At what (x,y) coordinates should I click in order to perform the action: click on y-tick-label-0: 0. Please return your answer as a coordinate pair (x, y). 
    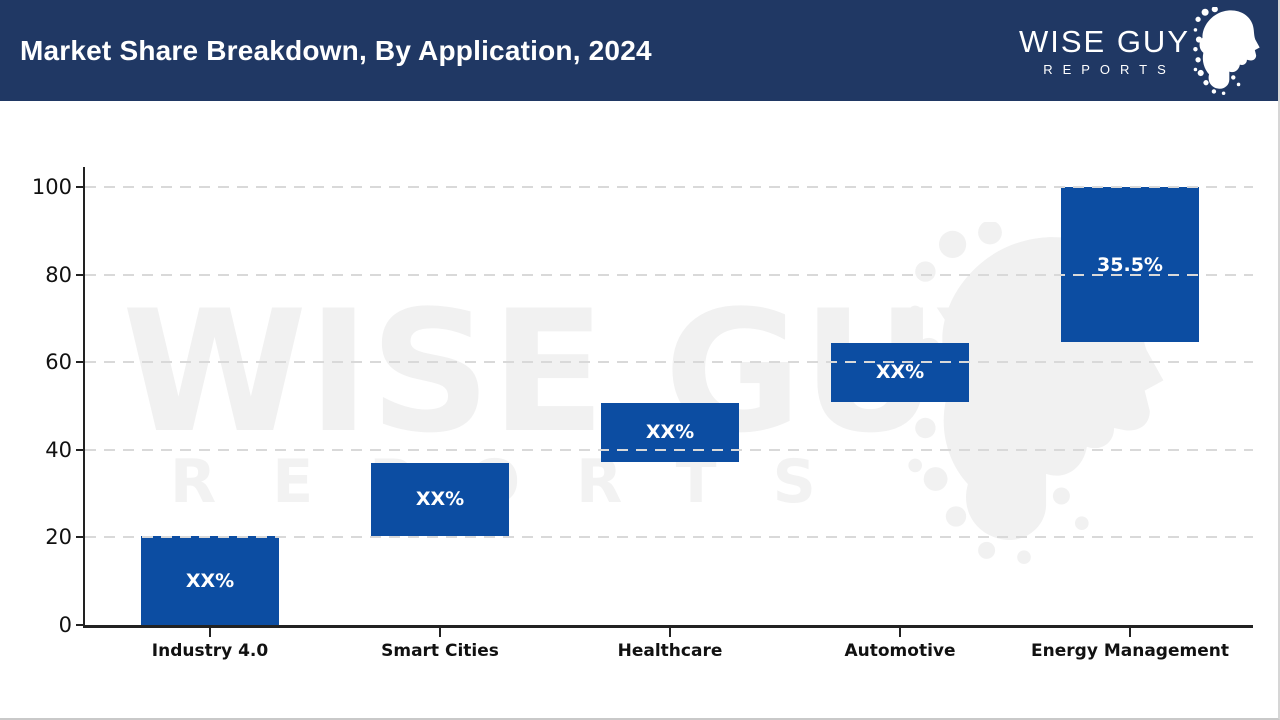
    Looking at the image, I should click on (65, 625).